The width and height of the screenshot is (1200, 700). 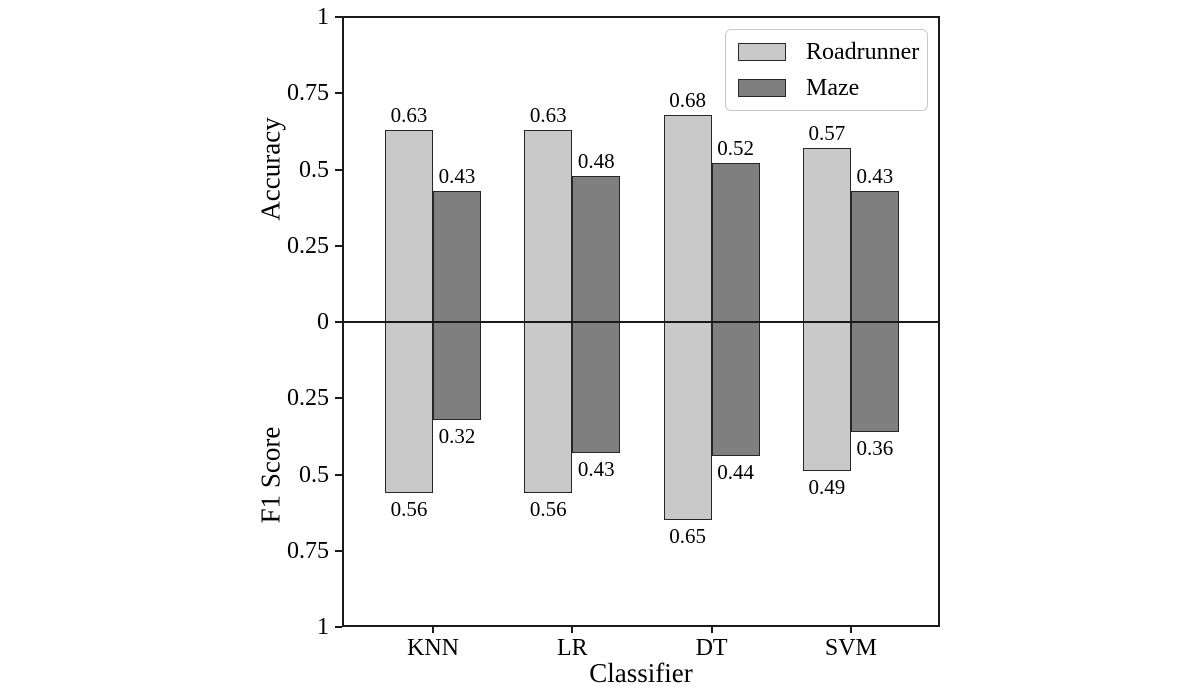 I want to click on legend-entry-maze: Maze, so click(x=826, y=88).